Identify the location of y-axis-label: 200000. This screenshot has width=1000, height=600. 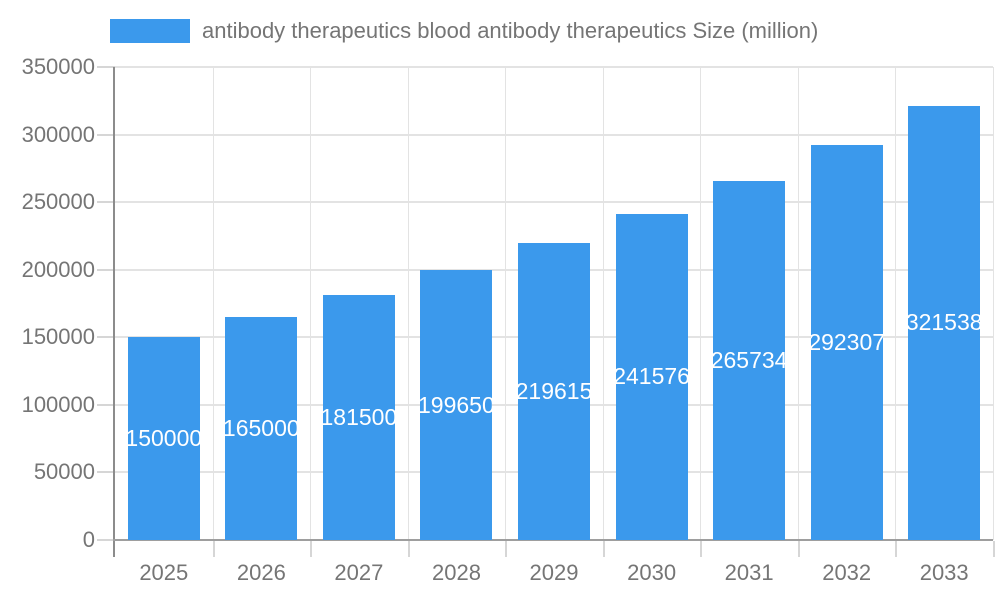
(58, 269).